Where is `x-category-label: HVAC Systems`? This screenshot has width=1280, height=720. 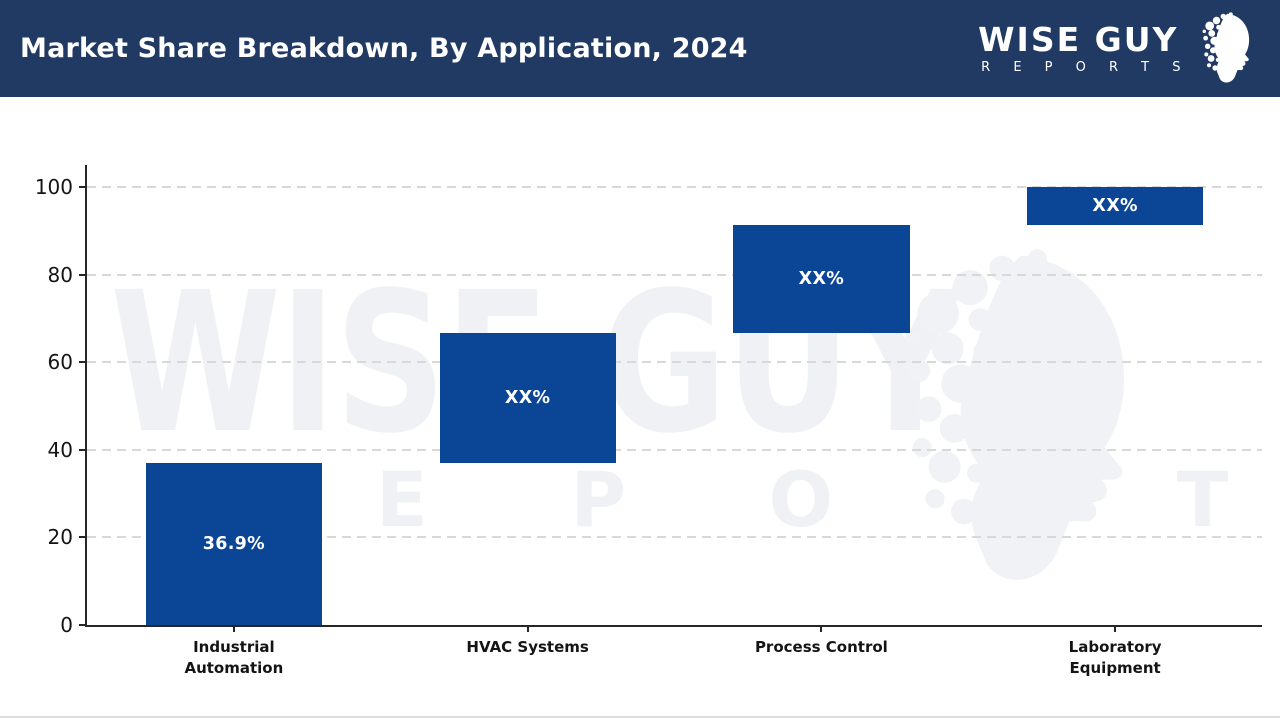
x-category-label: HVAC Systems is located at coordinates (527, 647).